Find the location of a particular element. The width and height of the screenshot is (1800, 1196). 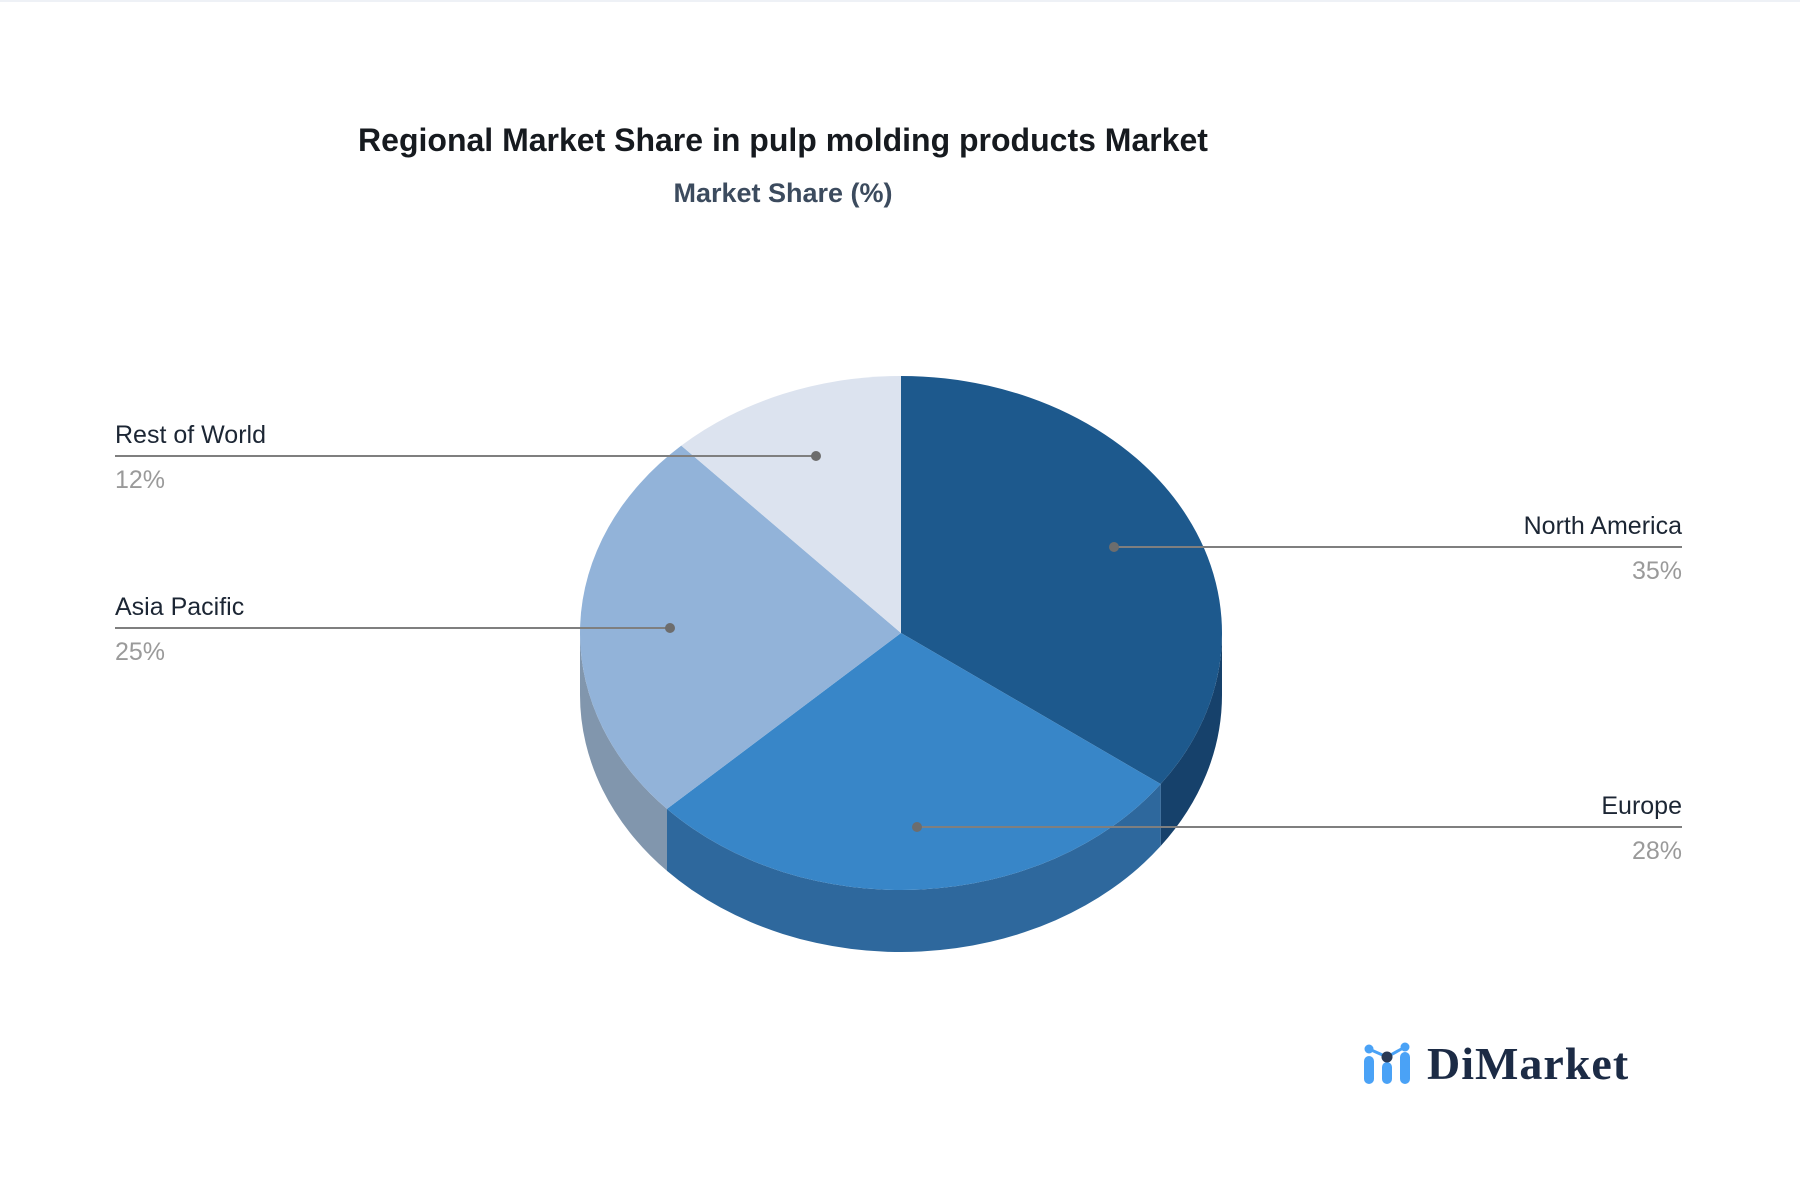

brand-logo-text: DiMarket is located at coordinates (1528, 1063).